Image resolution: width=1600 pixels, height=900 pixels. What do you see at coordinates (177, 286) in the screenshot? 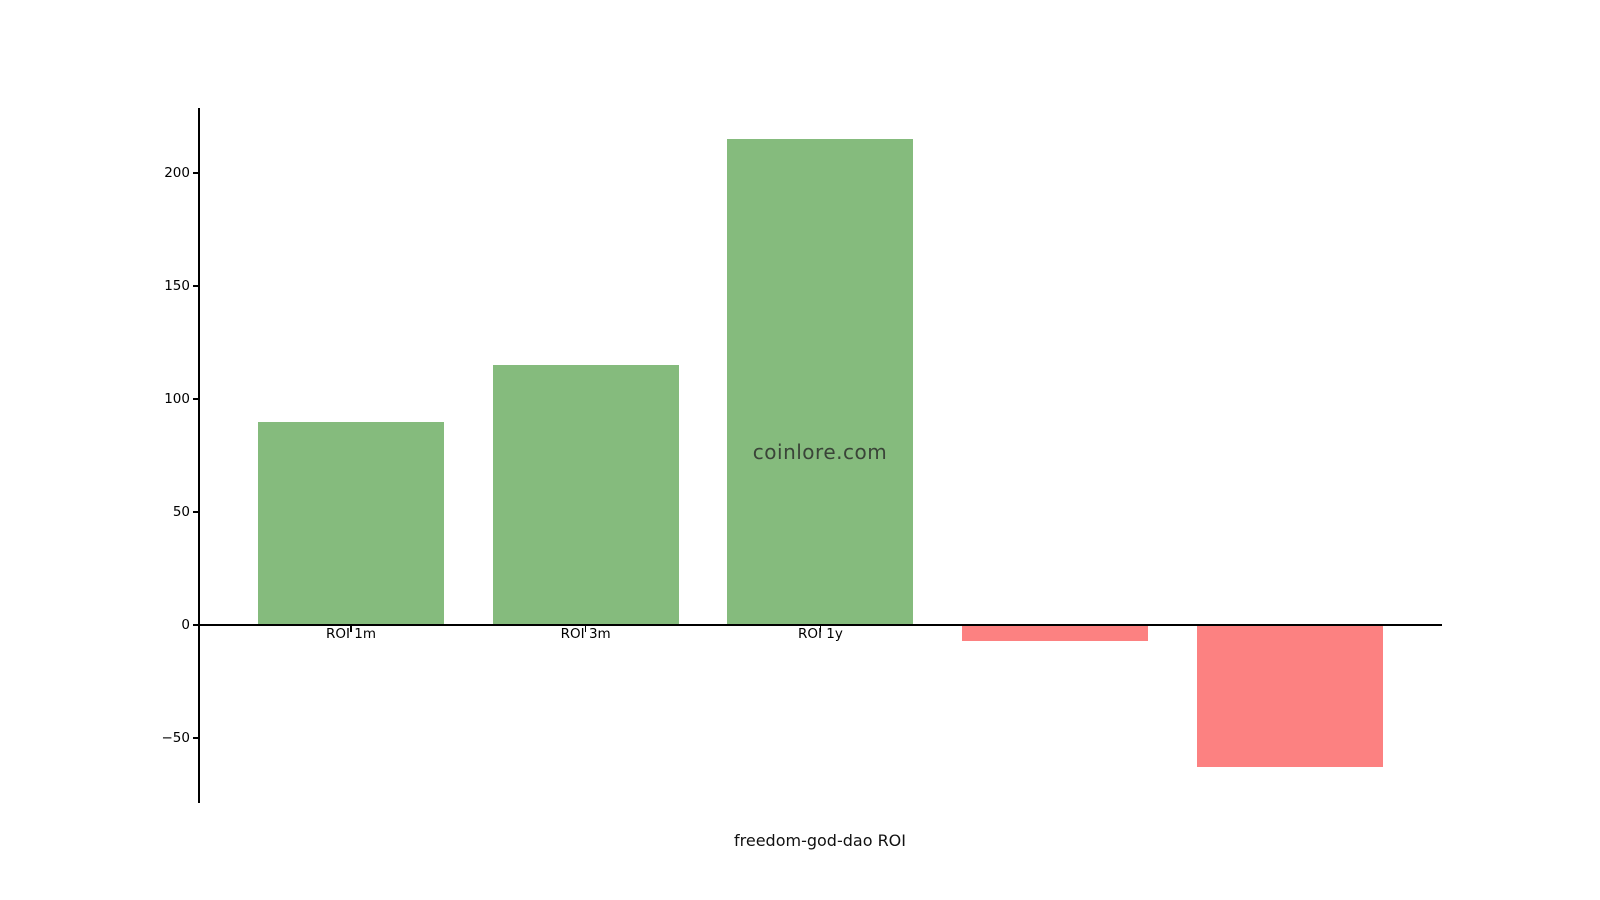
I see `y-tick-label: 150` at bounding box center [177, 286].